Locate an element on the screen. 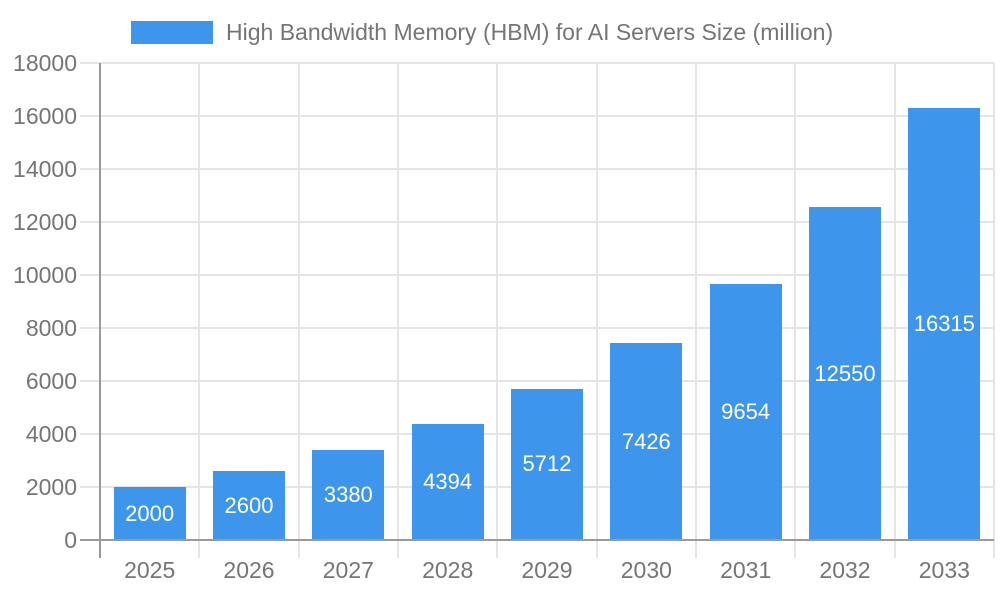 This screenshot has width=1000, height=600. bar: 5712 is located at coordinates (547, 464).